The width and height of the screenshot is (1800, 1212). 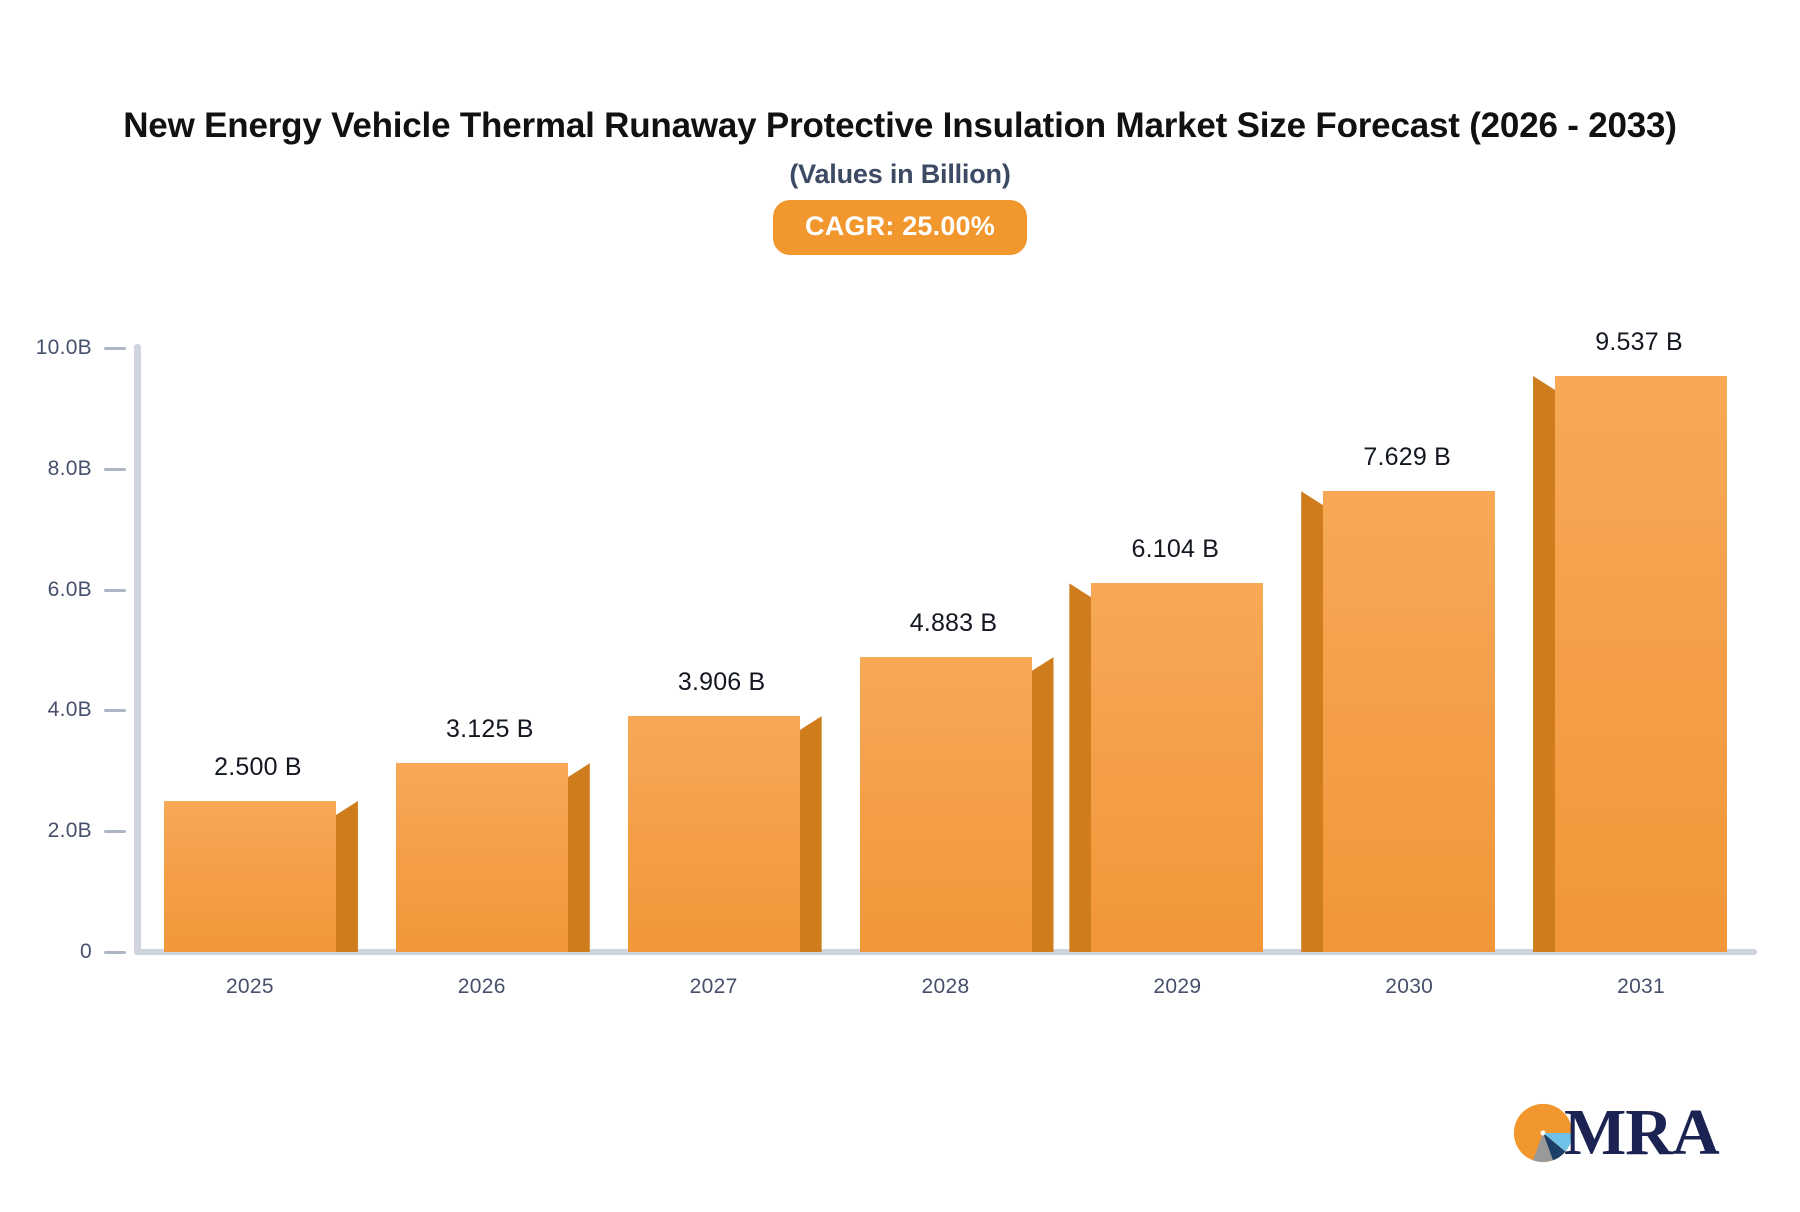 What do you see at coordinates (249, 986) in the screenshot?
I see `x-axis-tick-label: 2025` at bounding box center [249, 986].